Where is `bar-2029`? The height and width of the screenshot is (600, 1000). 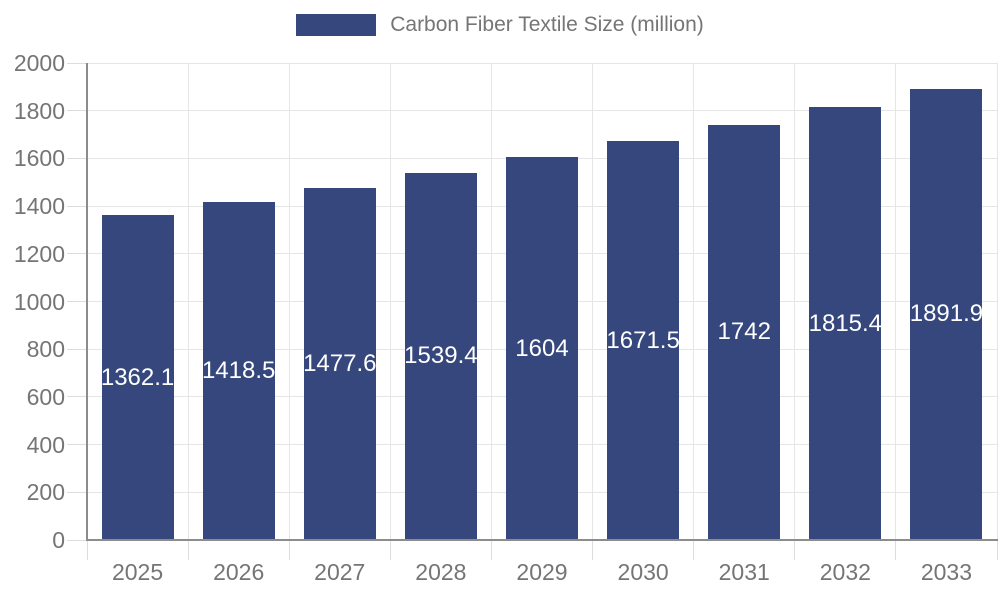
bar-2029 is located at coordinates (542, 348).